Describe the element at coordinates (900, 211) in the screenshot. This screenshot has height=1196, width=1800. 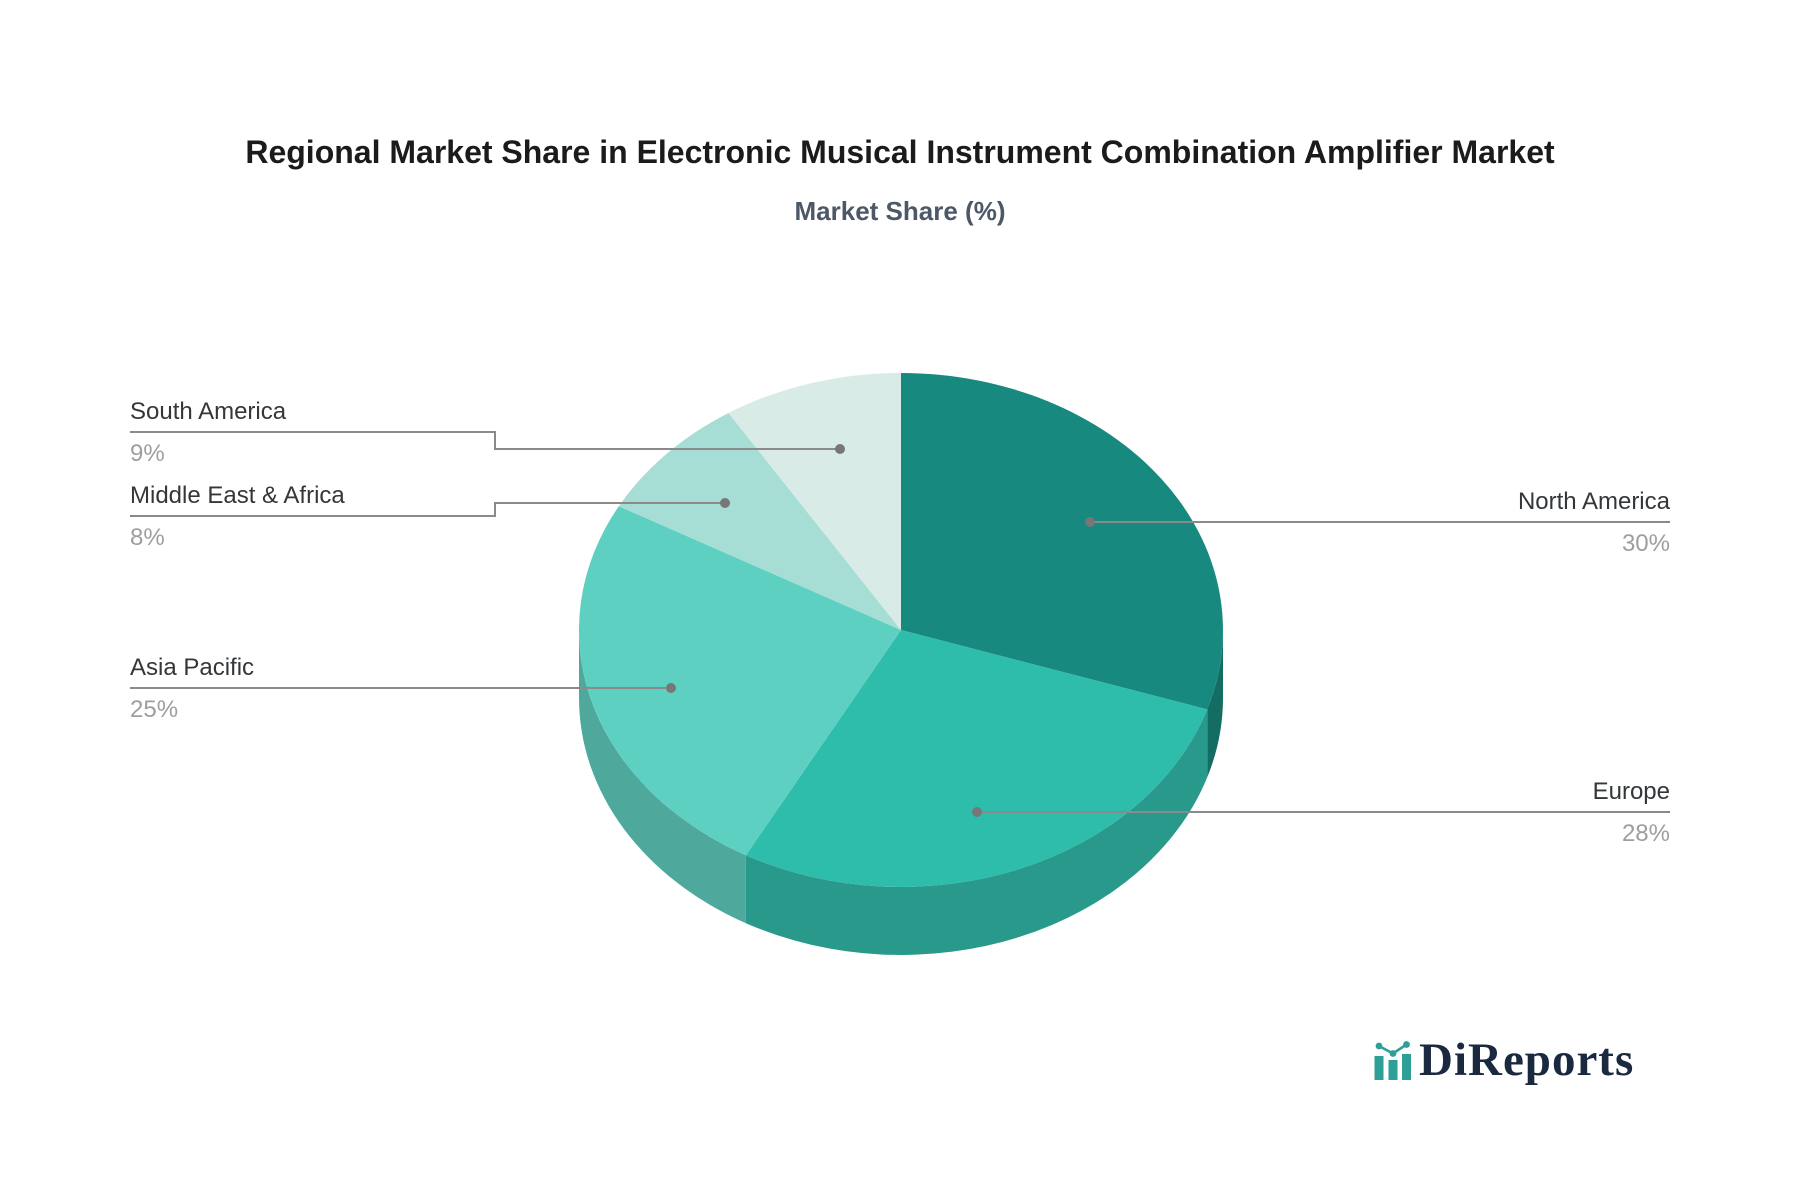
I see `chart-subtitle: Market Share (%)` at that location.